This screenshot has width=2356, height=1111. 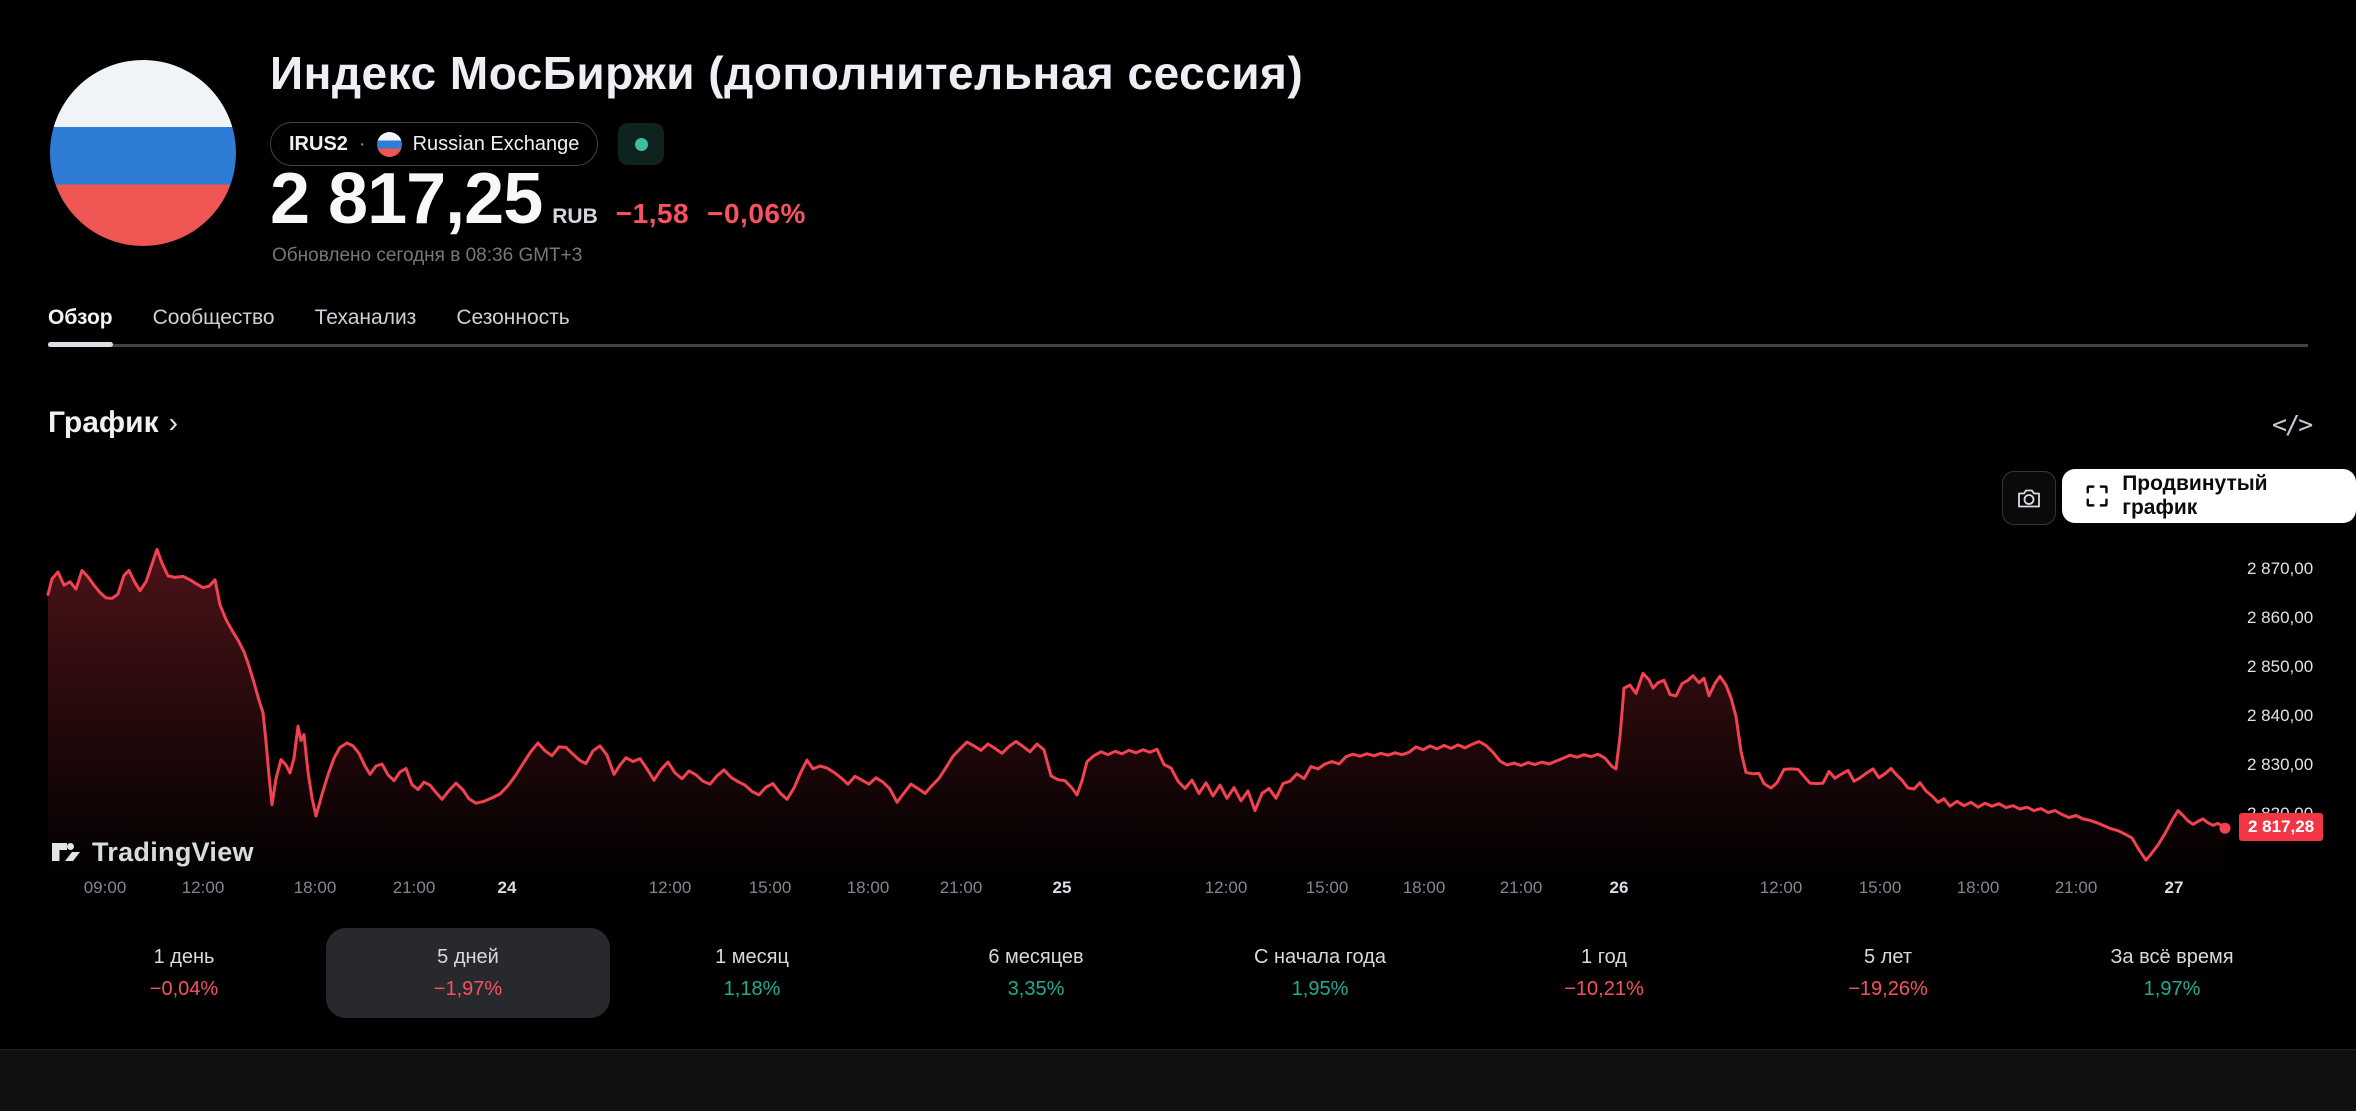 What do you see at coordinates (80, 317) in the screenshot?
I see `tab-label: Обзор` at bounding box center [80, 317].